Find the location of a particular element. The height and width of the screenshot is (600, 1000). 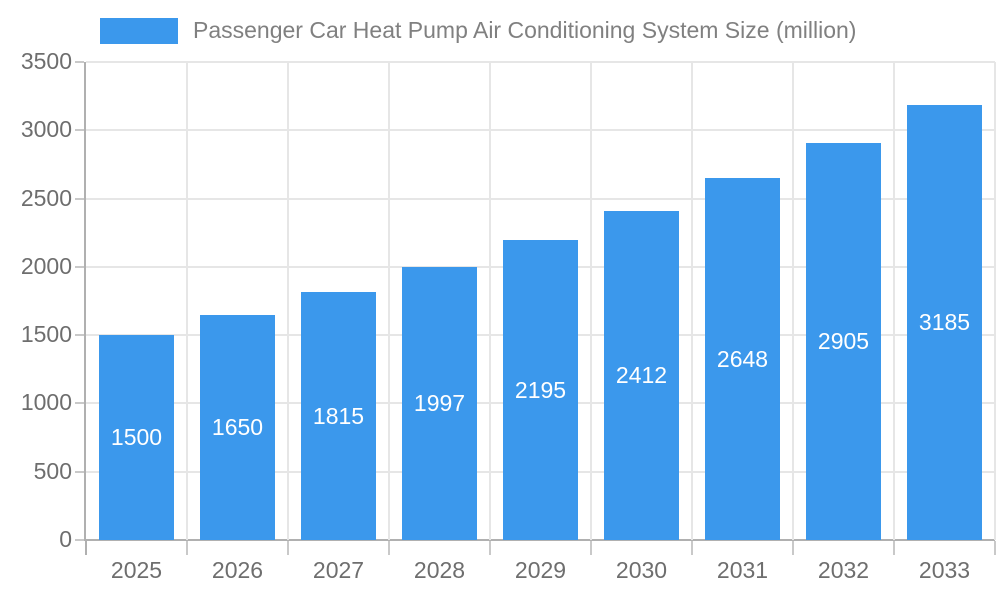

x-axis-tick-label: 2028 is located at coordinates (439, 570).